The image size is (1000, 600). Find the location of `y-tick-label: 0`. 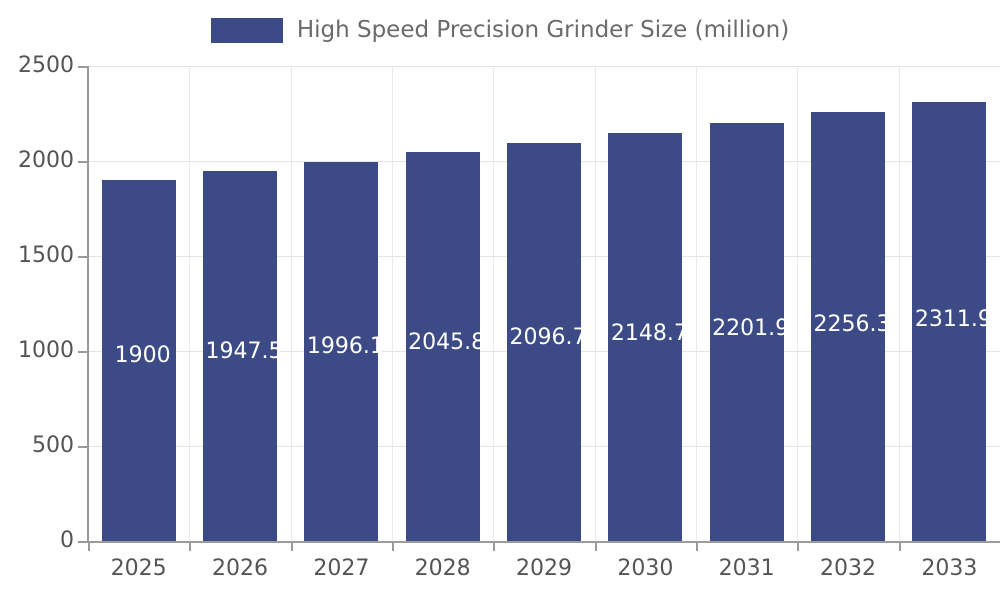

y-tick-label: 0 is located at coordinates (67, 540).